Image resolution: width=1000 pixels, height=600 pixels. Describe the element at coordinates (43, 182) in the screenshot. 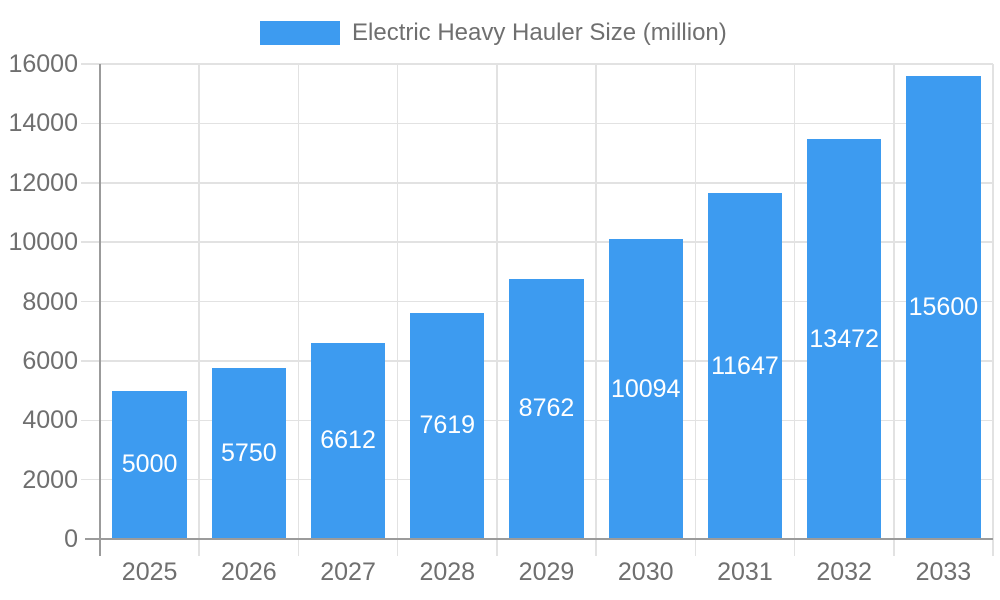

I see `y-tick-label: 12000` at that location.